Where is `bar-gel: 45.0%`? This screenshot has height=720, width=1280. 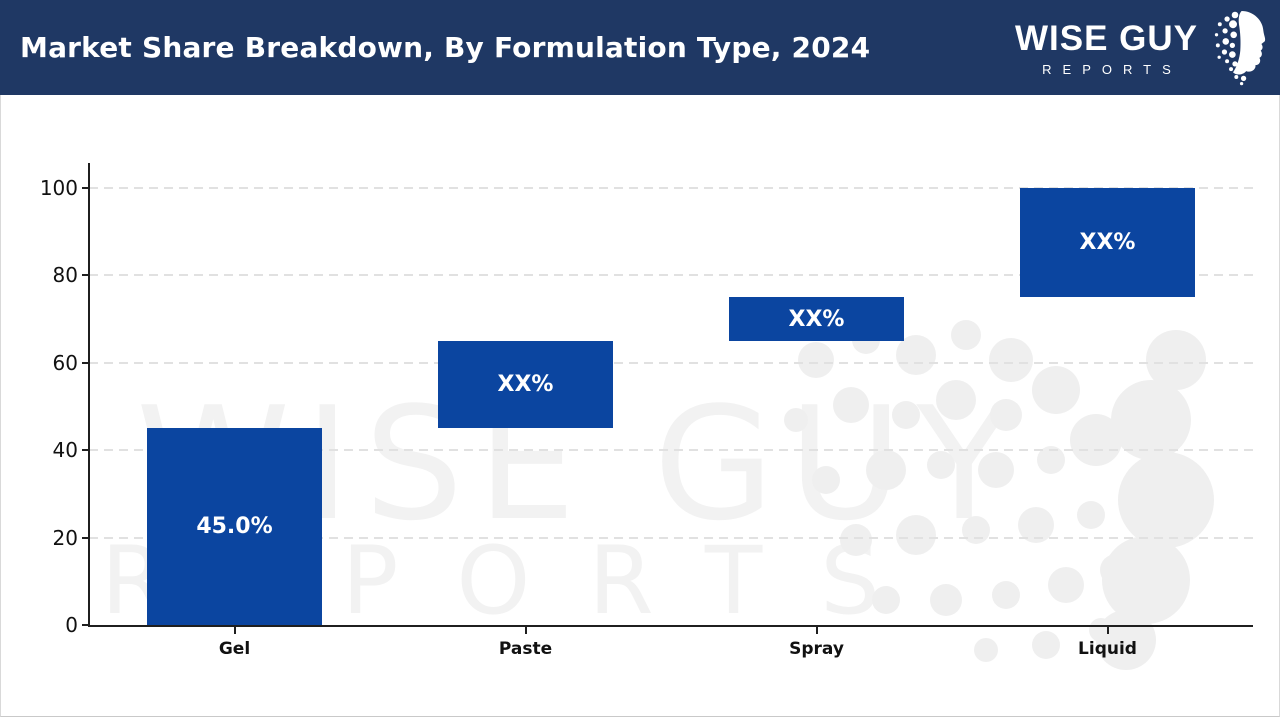
bar-gel: 45.0% is located at coordinates (234, 526).